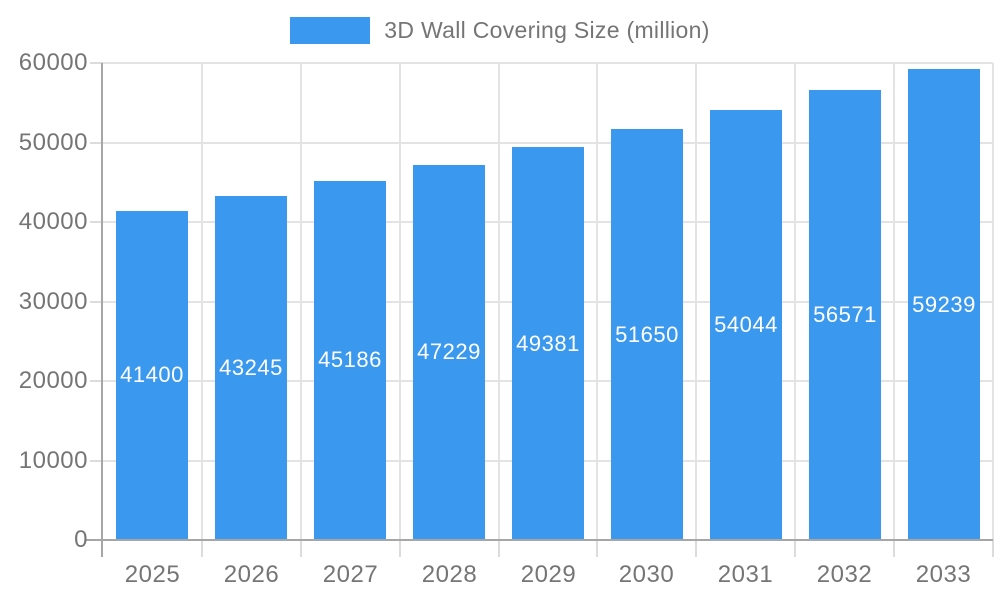 Image resolution: width=1000 pixels, height=600 pixels. What do you see at coordinates (745, 574) in the screenshot?
I see `x-tick-label: 2031` at bounding box center [745, 574].